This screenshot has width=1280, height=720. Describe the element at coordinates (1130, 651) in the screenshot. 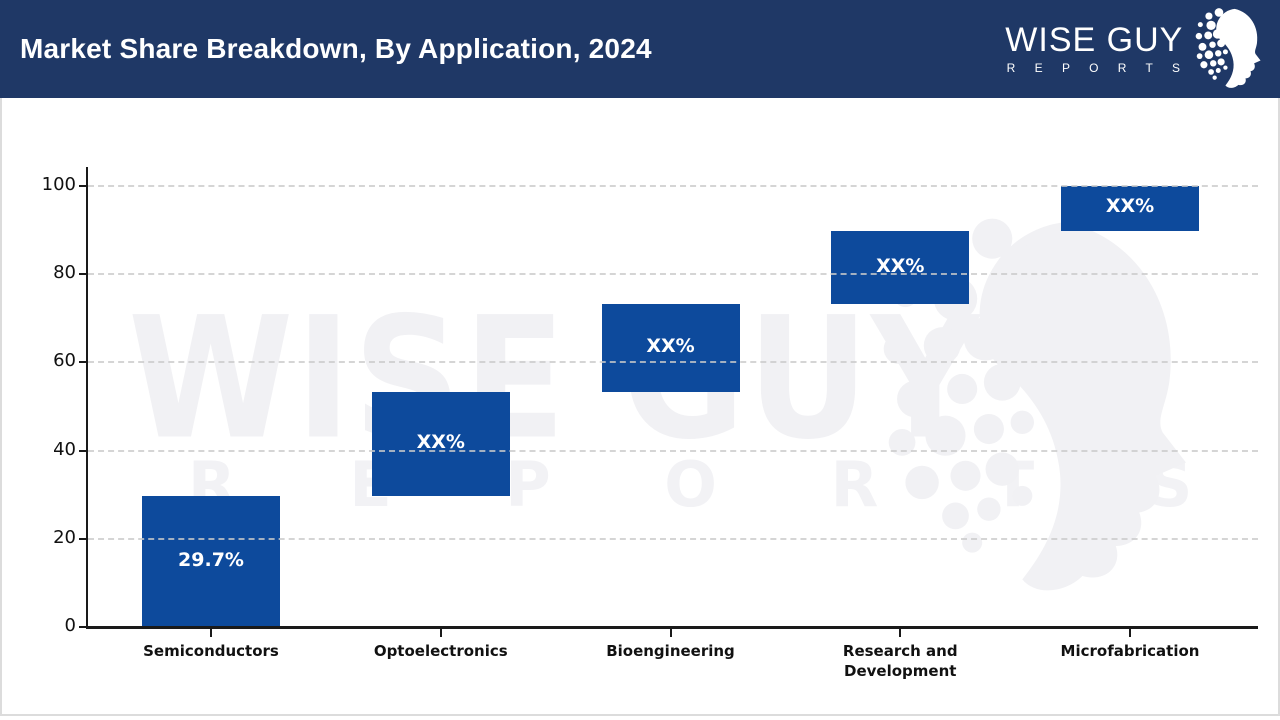

I see `x-axis-category-label: Microfabrication` at that location.